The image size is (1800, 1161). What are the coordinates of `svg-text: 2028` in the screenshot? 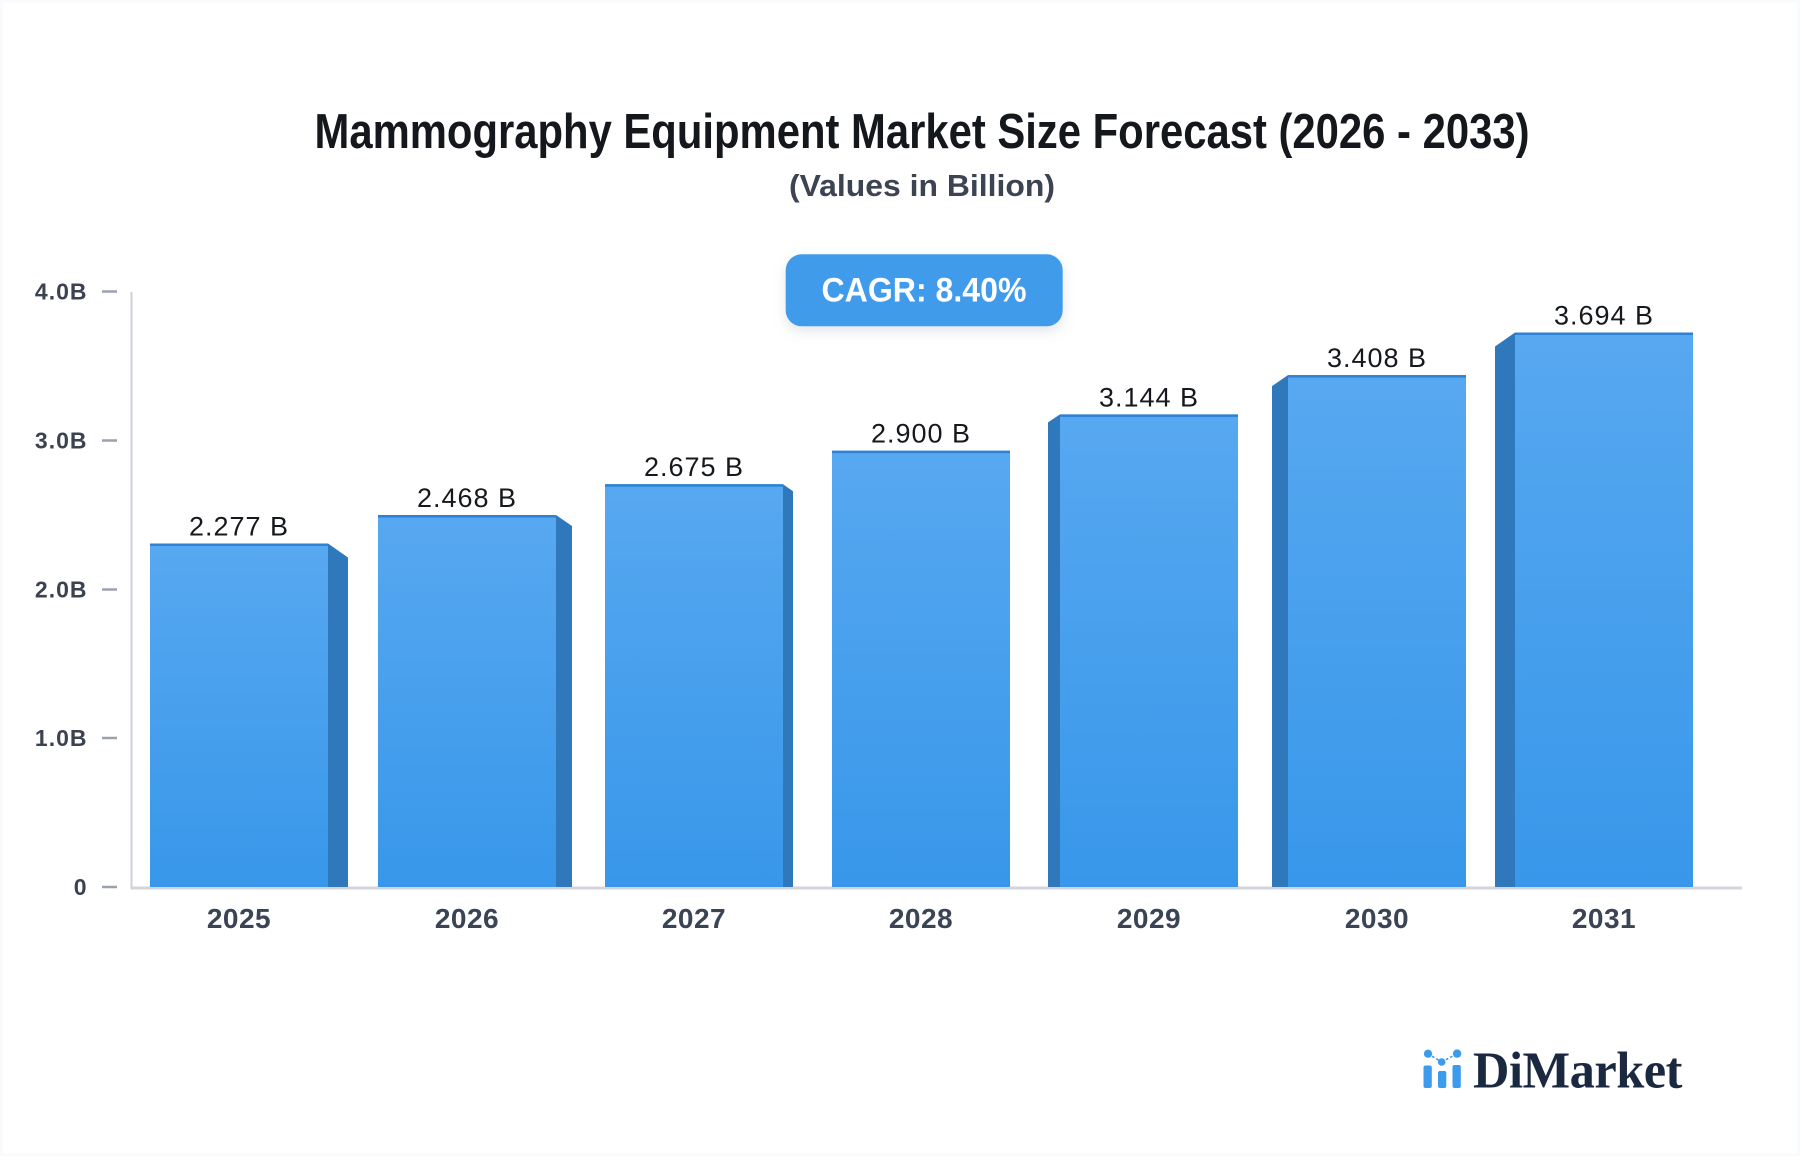 It's located at (921, 918).